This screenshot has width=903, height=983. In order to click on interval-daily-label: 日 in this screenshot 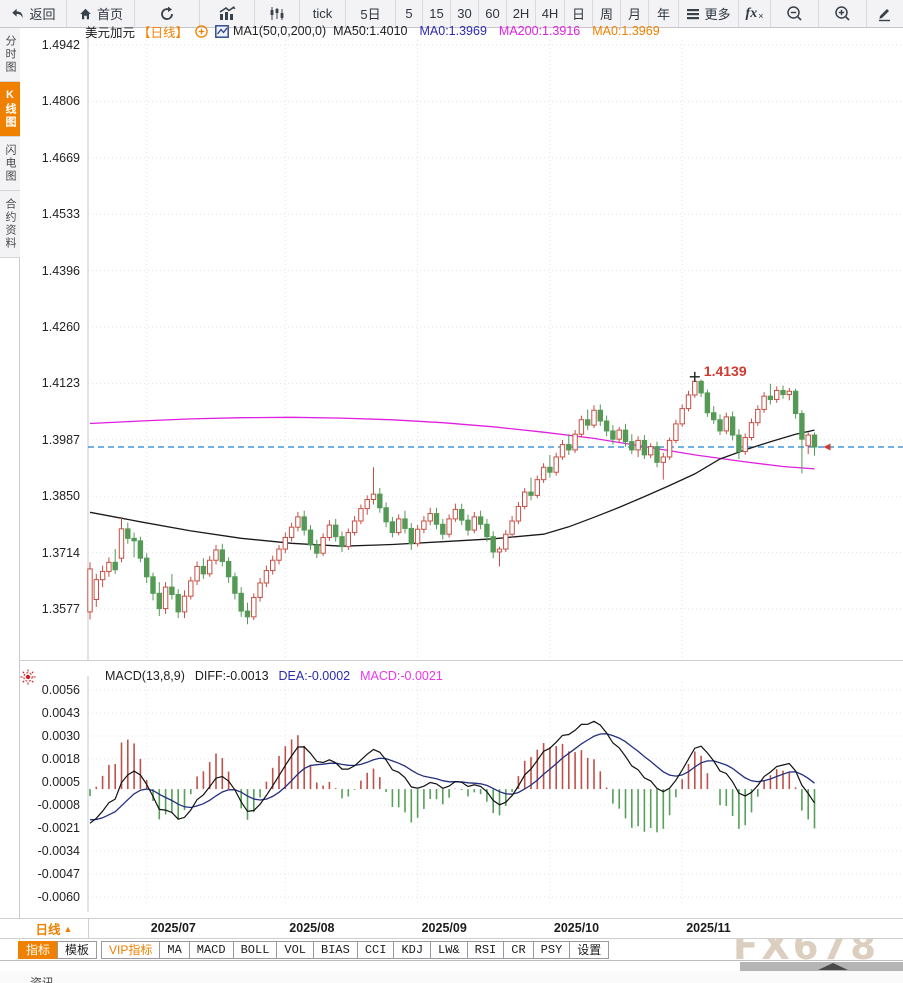, I will do `click(578, 14)`.